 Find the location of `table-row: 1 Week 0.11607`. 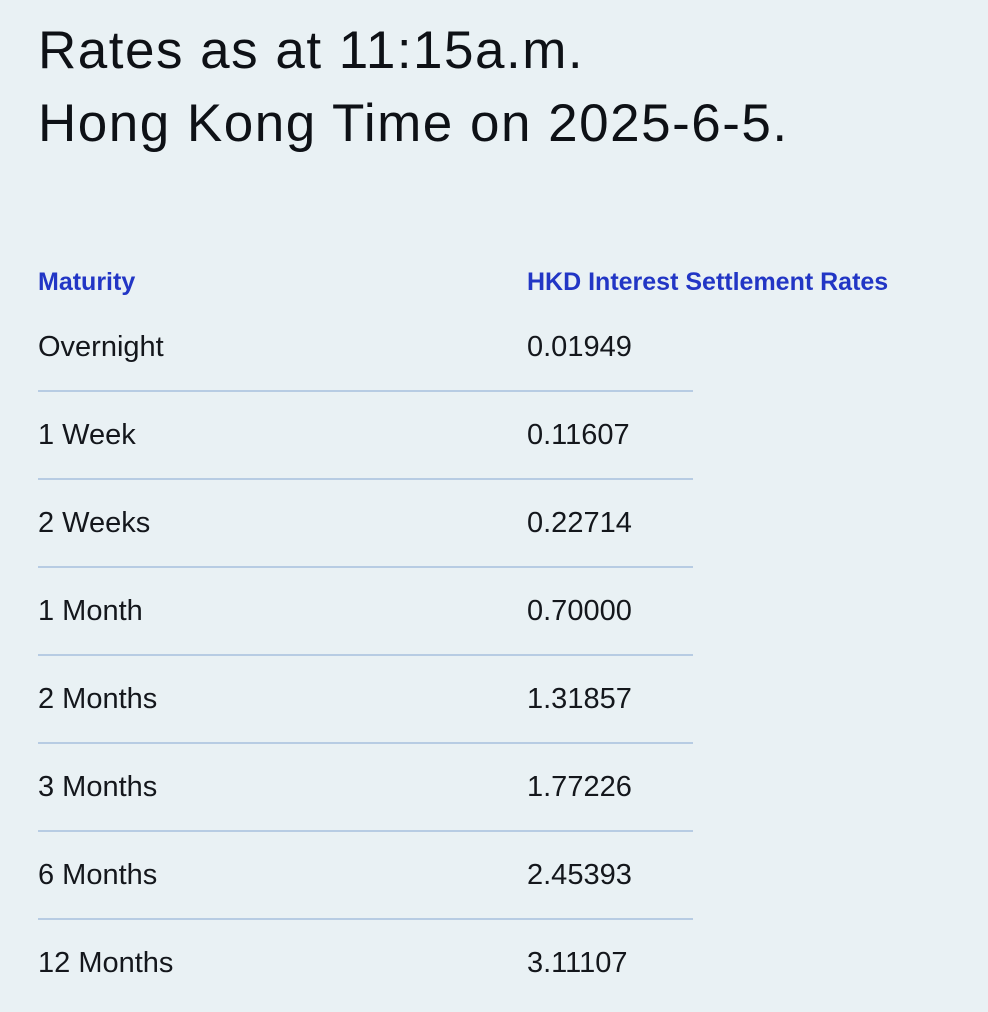

table-row: 1 Week 0.11607 is located at coordinates (365, 436).